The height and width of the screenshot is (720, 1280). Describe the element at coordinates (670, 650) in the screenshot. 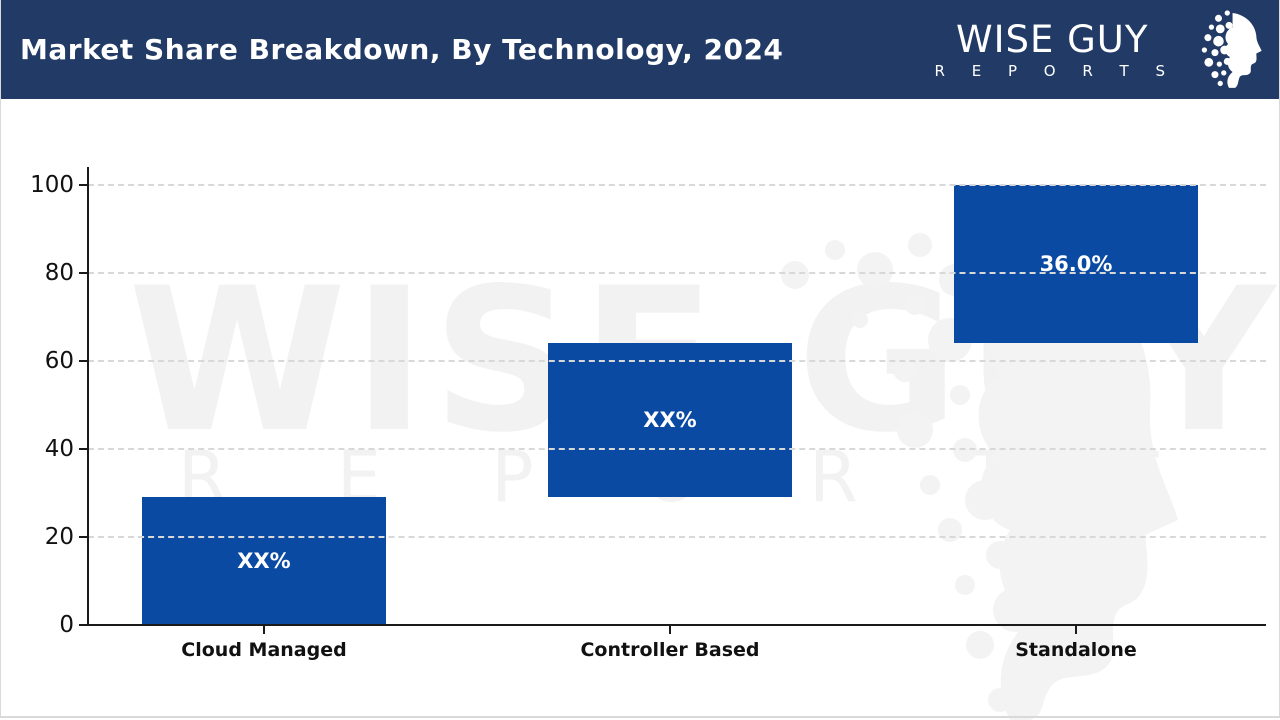

I see `x-tick-label-controller-based: Controller Based` at that location.